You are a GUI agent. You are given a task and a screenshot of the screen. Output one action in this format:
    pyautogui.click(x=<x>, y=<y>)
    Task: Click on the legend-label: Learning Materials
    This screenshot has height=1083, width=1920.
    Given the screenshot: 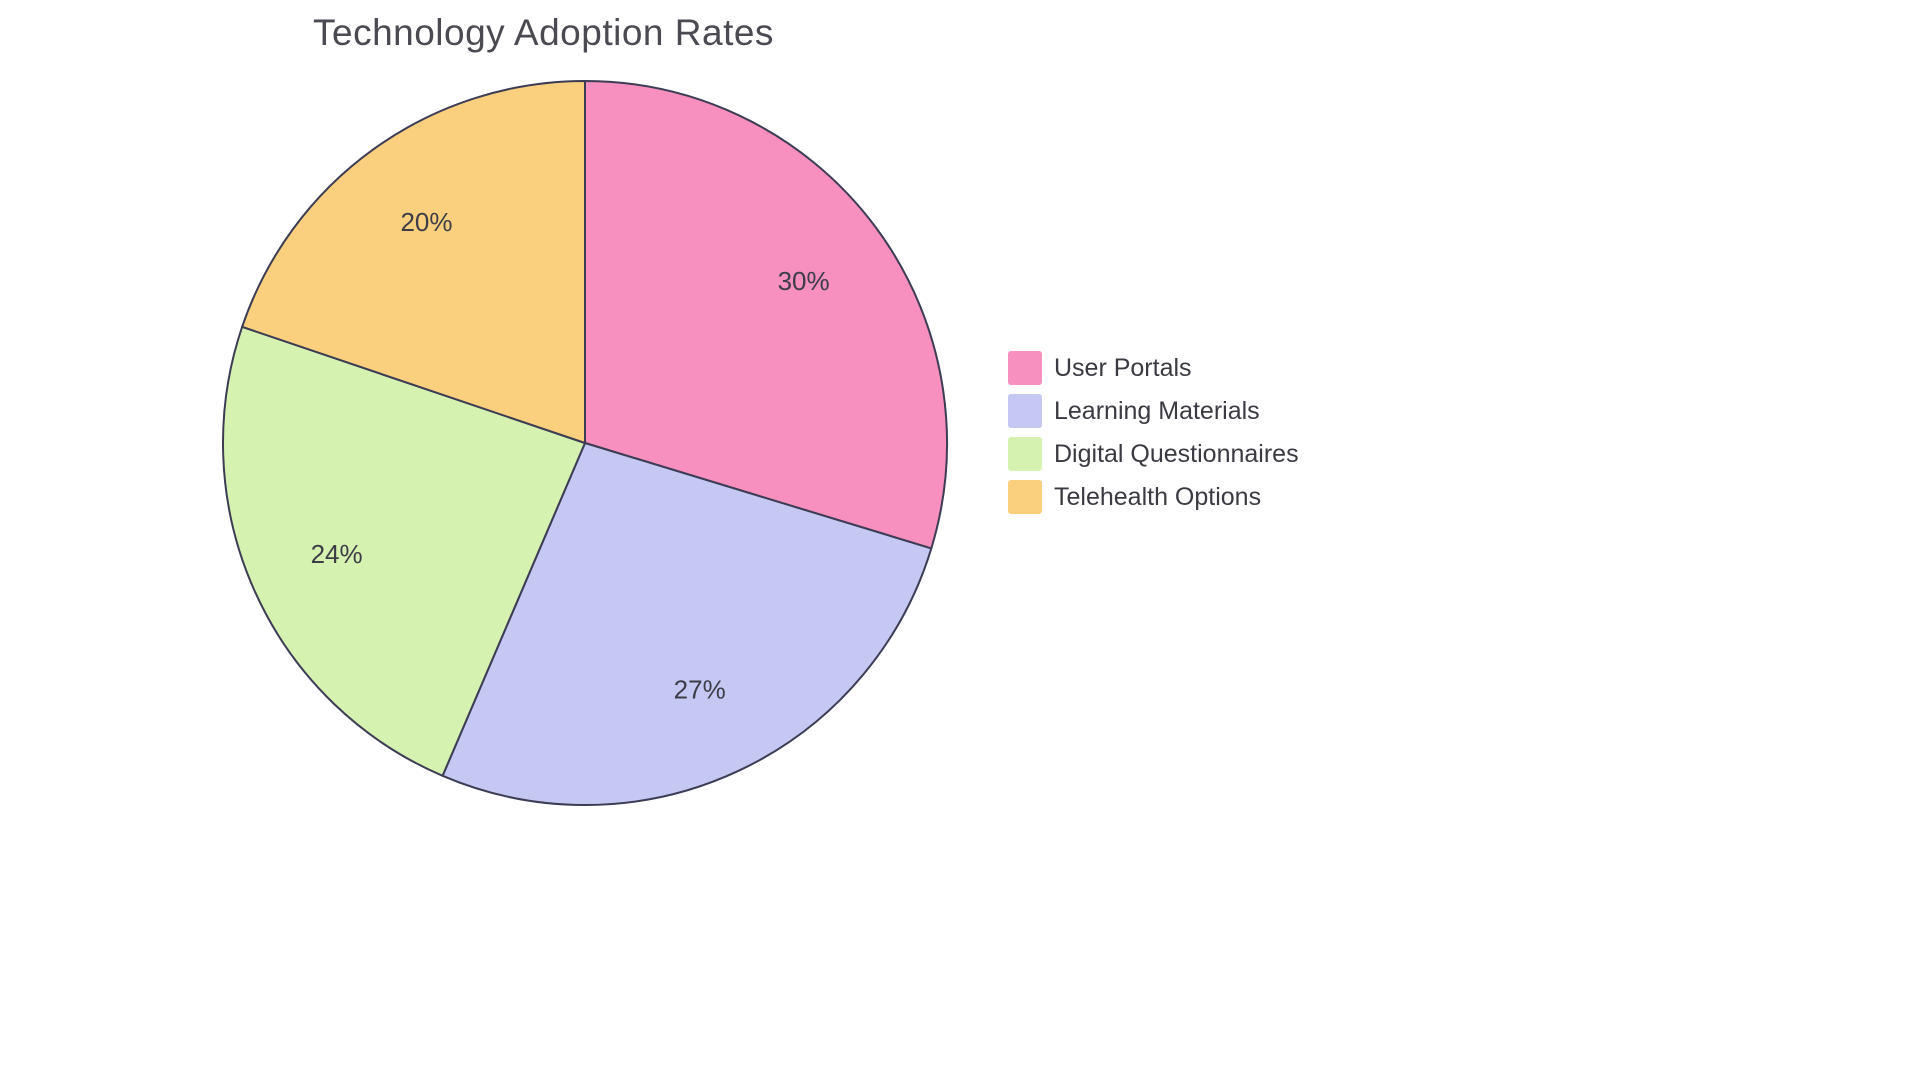 What is the action you would take?
    pyautogui.click(x=1157, y=410)
    